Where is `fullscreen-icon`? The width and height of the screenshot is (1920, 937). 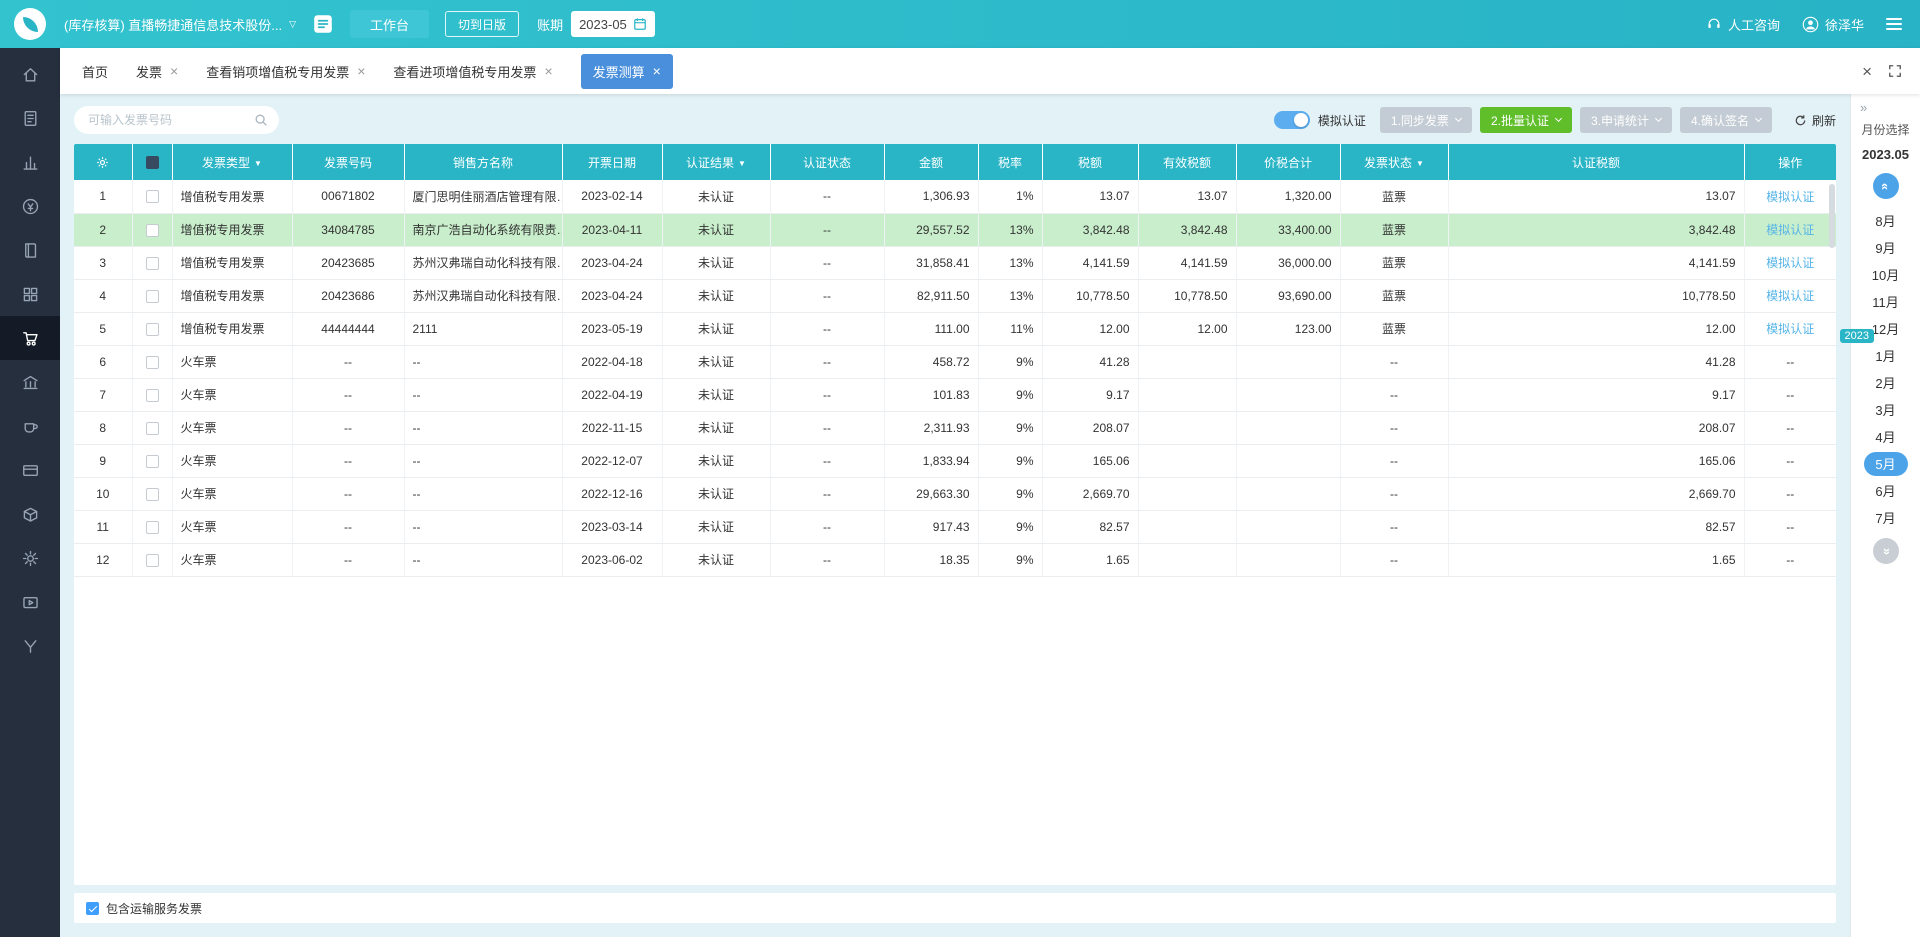
fullscreen-icon is located at coordinates (1895, 71).